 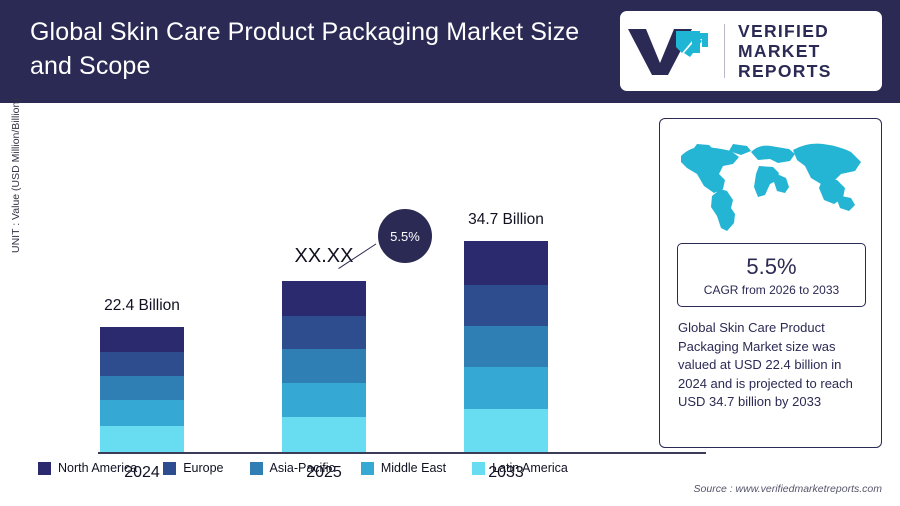 I want to click on x-axis-line, so click(x=402, y=453).